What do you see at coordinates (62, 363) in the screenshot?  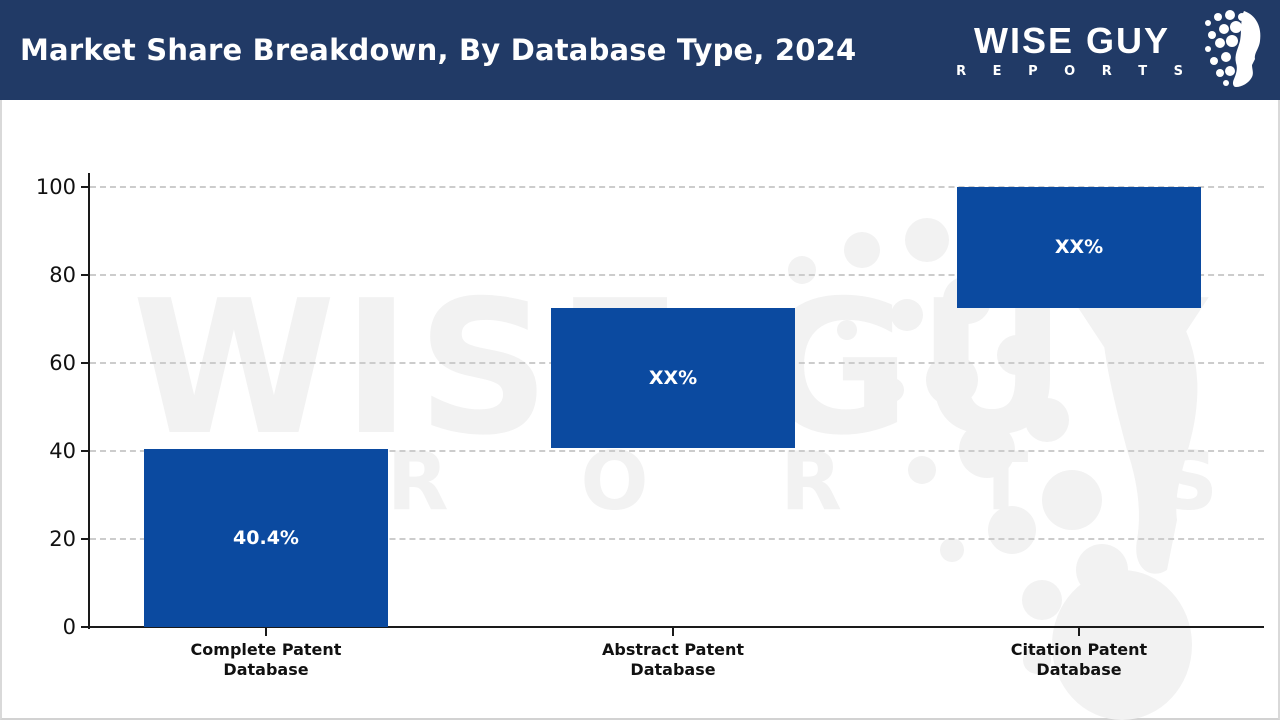 I see `y-tick-label: 60` at bounding box center [62, 363].